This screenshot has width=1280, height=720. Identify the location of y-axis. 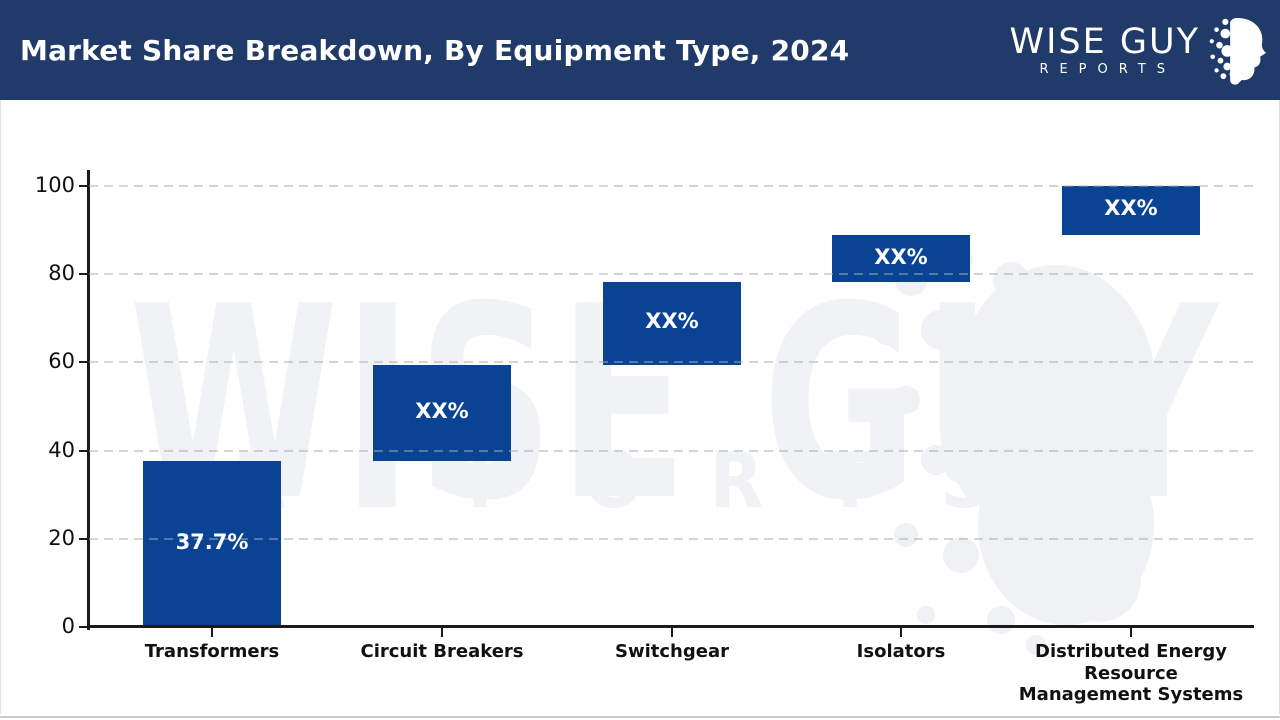
(88, 400).